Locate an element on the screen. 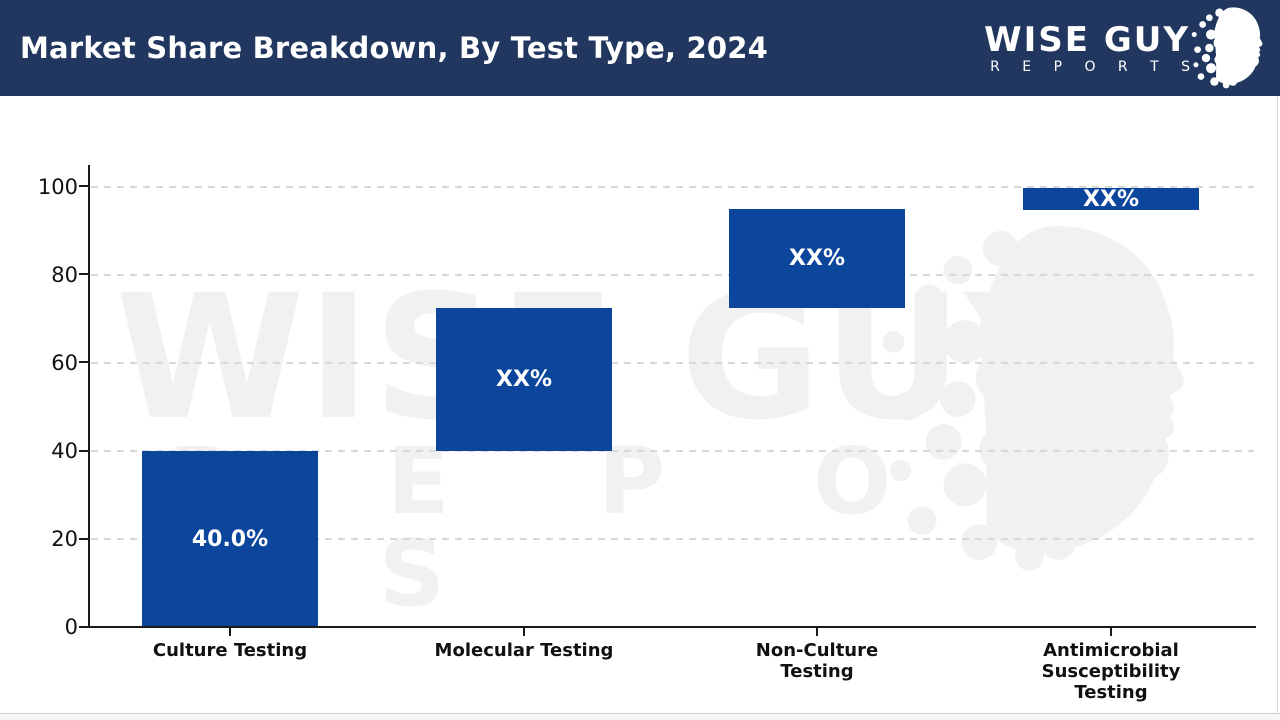  watermark-head-logo is located at coordinates (1033, 399).